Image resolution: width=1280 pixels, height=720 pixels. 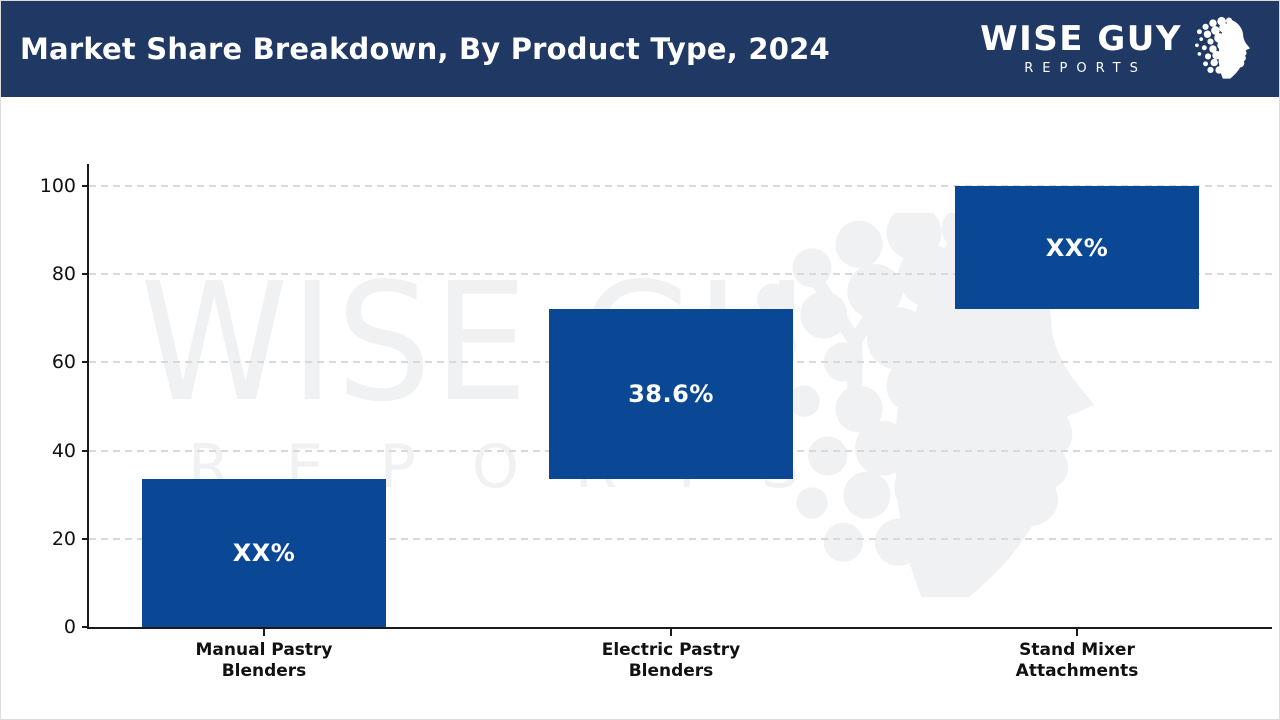 I want to click on logo-wordmark: WISE GUY REPORTS, so click(x=1081, y=48).